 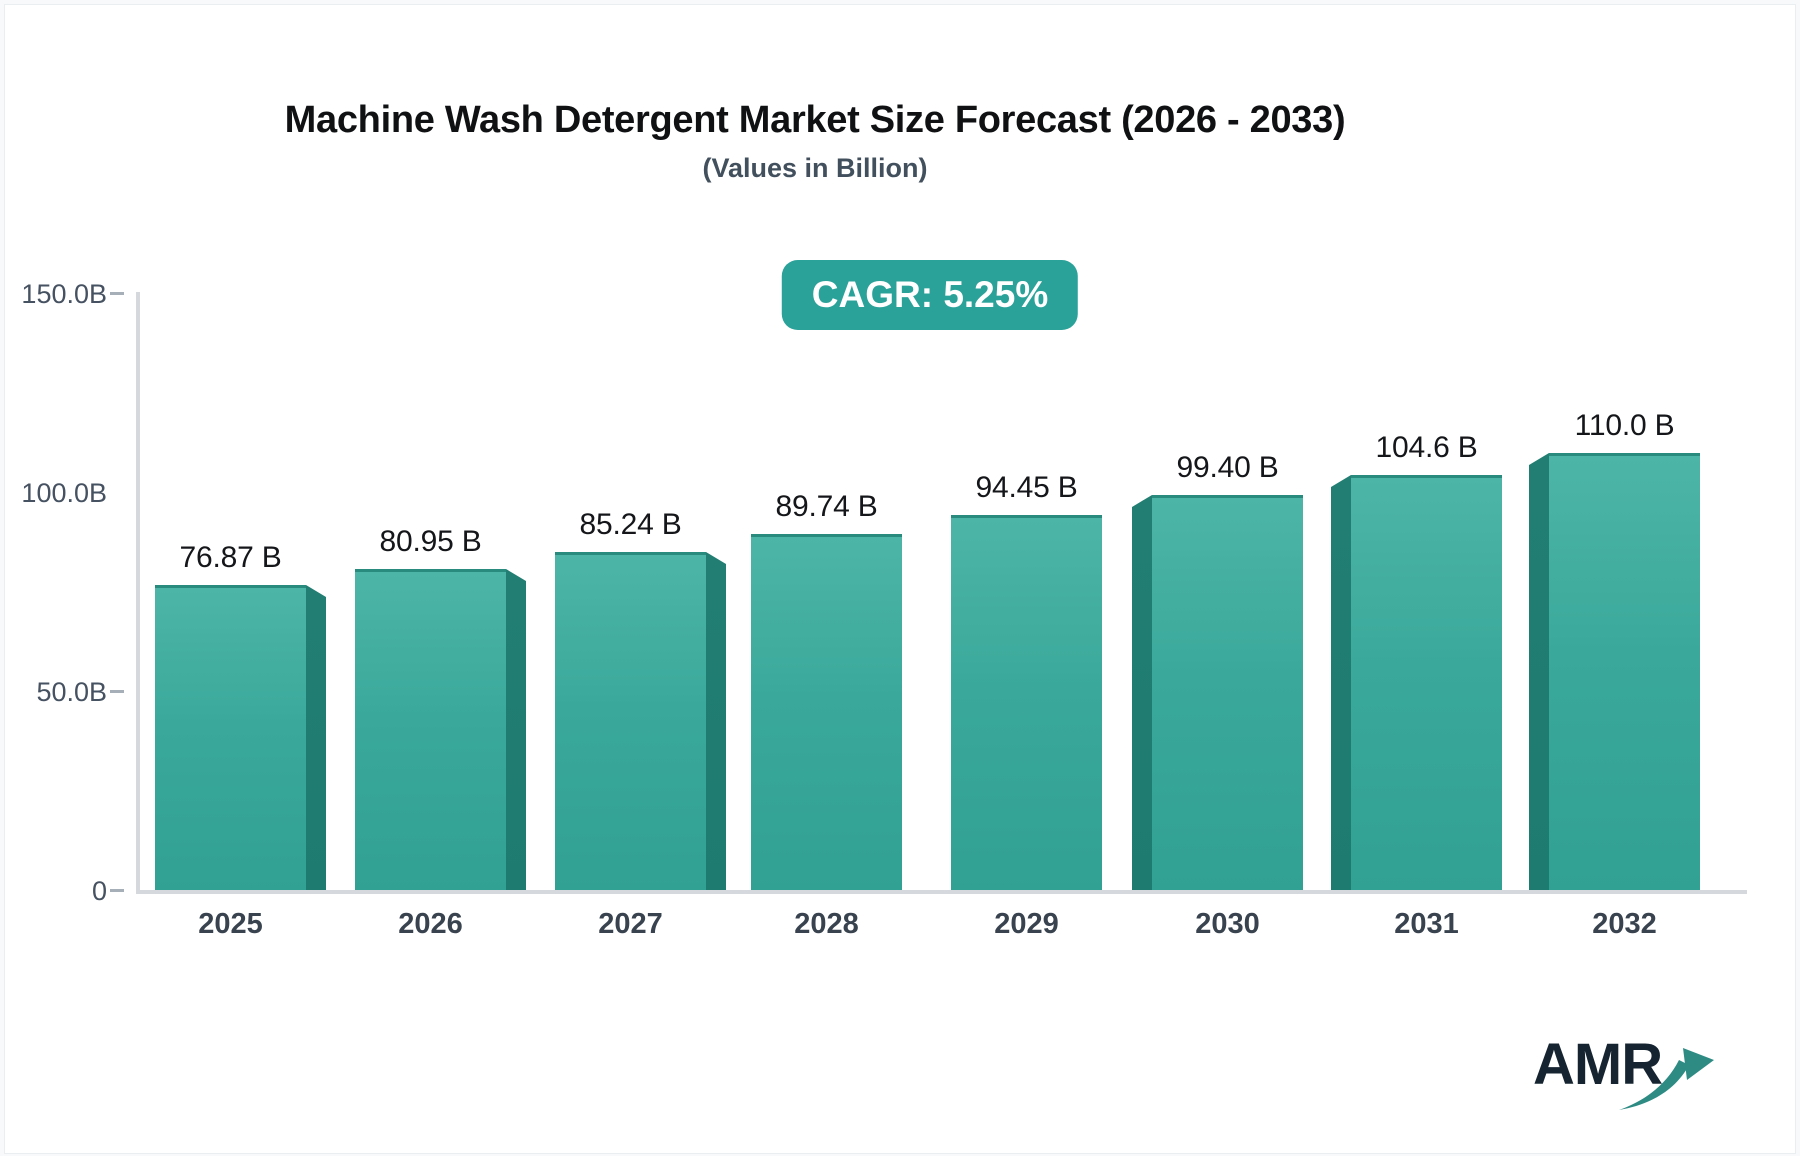 I want to click on y-axis-line, so click(x=138, y=593).